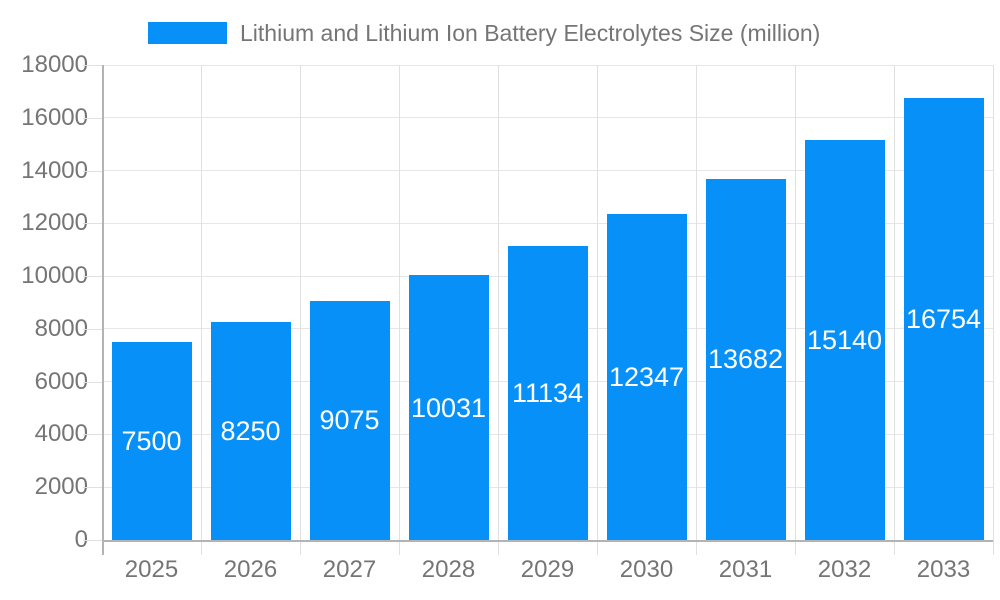  Describe the element at coordinates (54, 117) in the screenshot. I see `y-axis-label: 16000` at that location.